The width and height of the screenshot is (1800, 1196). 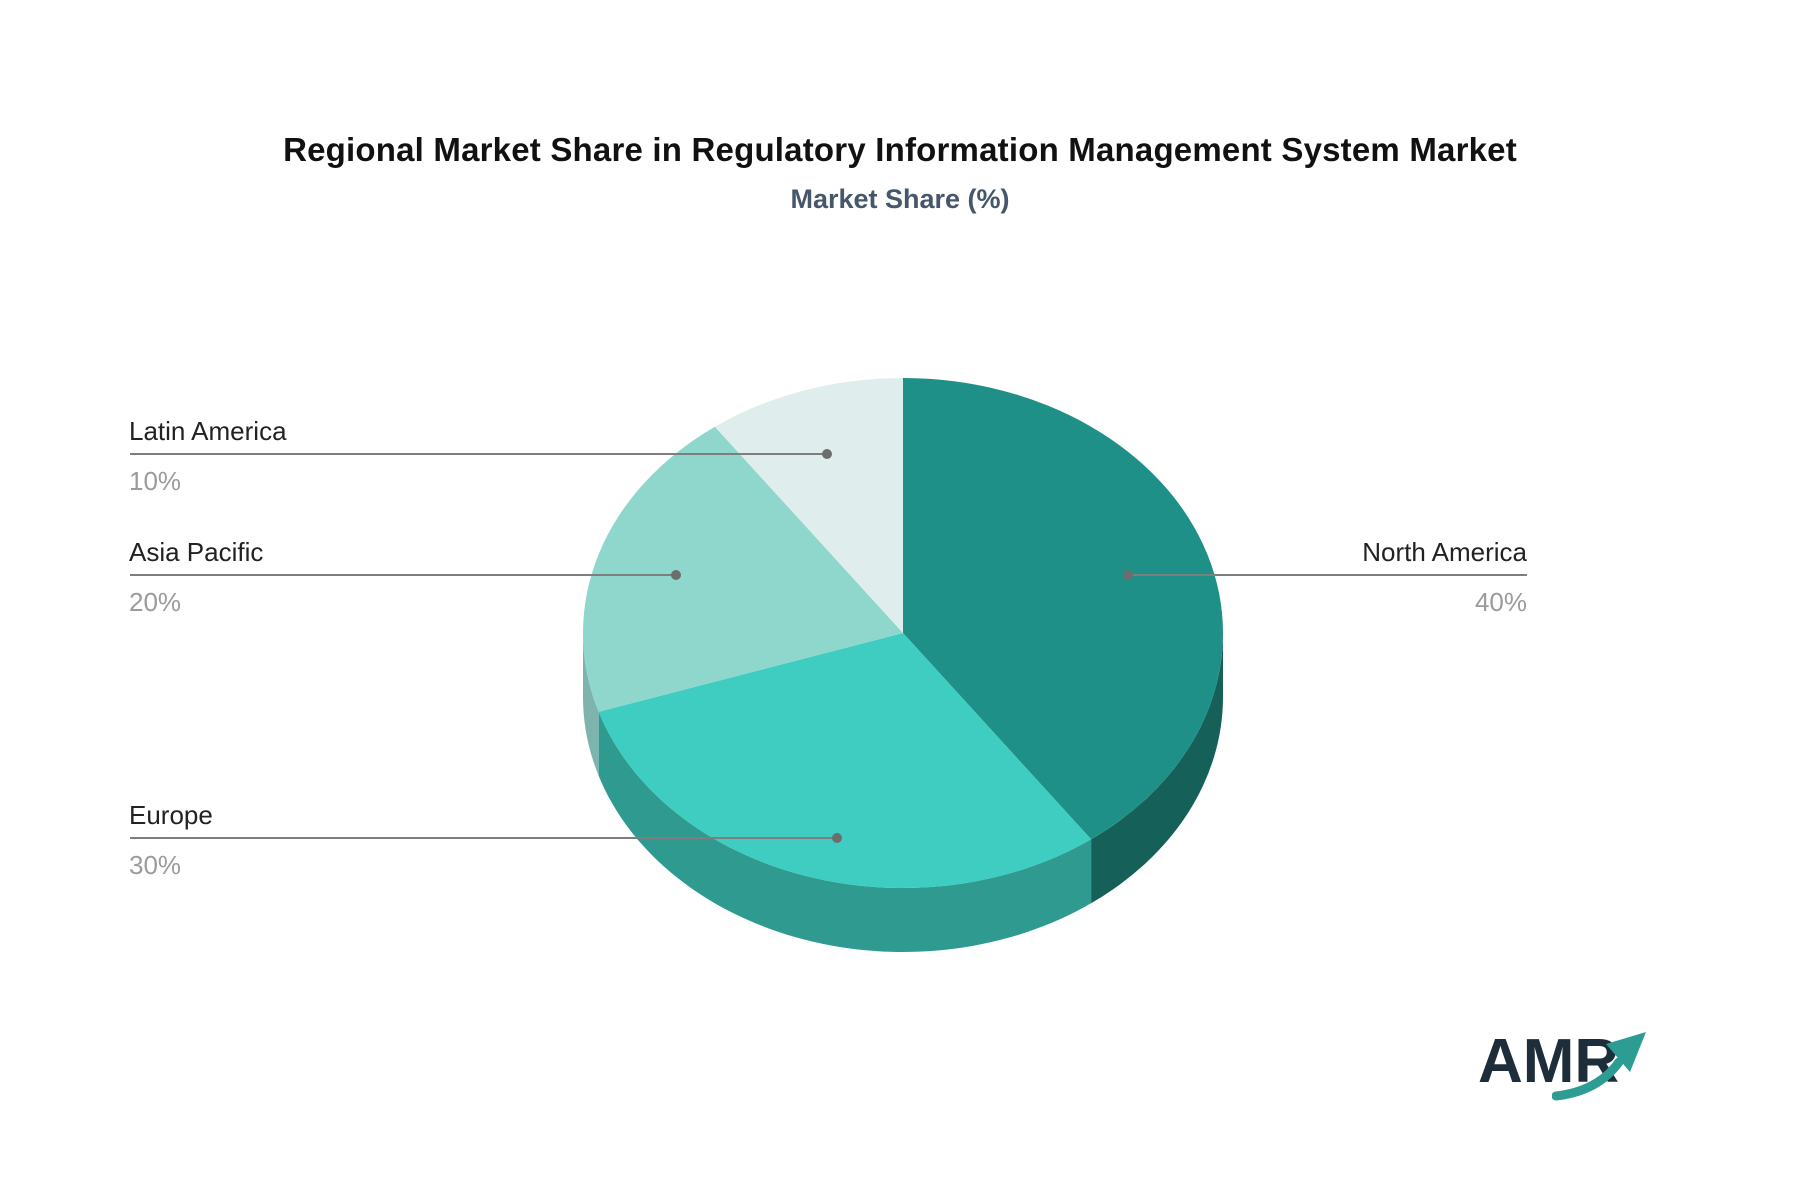 I want to click on slice-label-asia-pacific: Asia Pacific, so click(x=196, y=552).